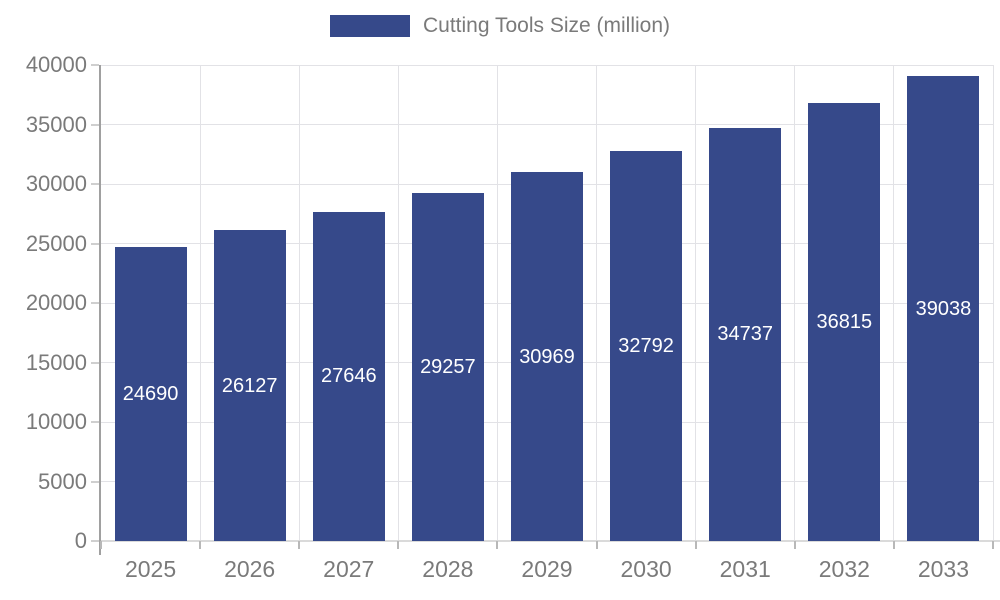 The height and width of the screenshot is (600, 1000). I want to click on bar-value-label: 27646, so click(348, 376).